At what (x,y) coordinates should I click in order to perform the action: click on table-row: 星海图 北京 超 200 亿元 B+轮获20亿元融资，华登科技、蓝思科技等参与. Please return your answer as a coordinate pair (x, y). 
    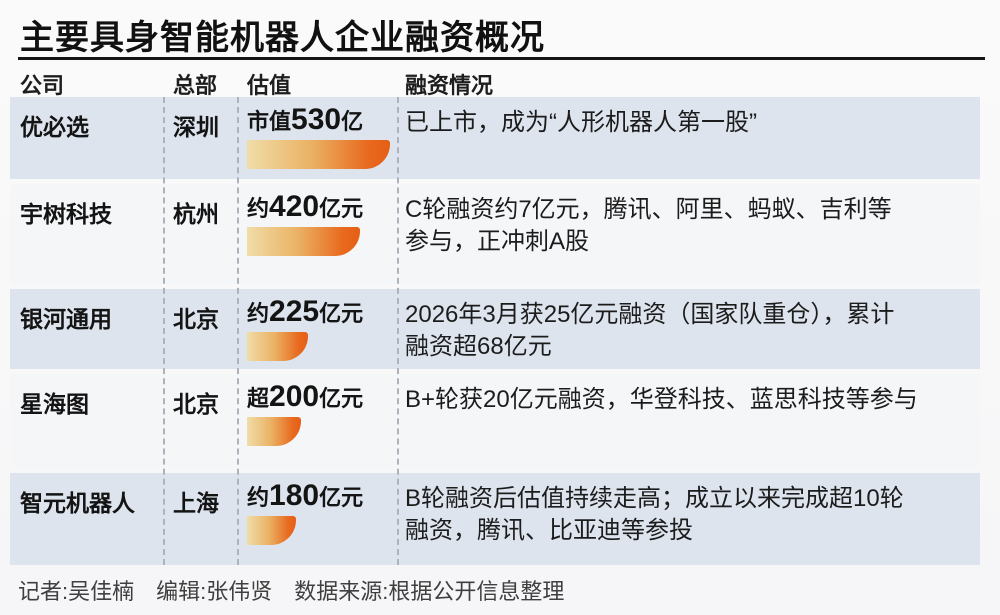
    Looking at the image, I should click on (495, 421).